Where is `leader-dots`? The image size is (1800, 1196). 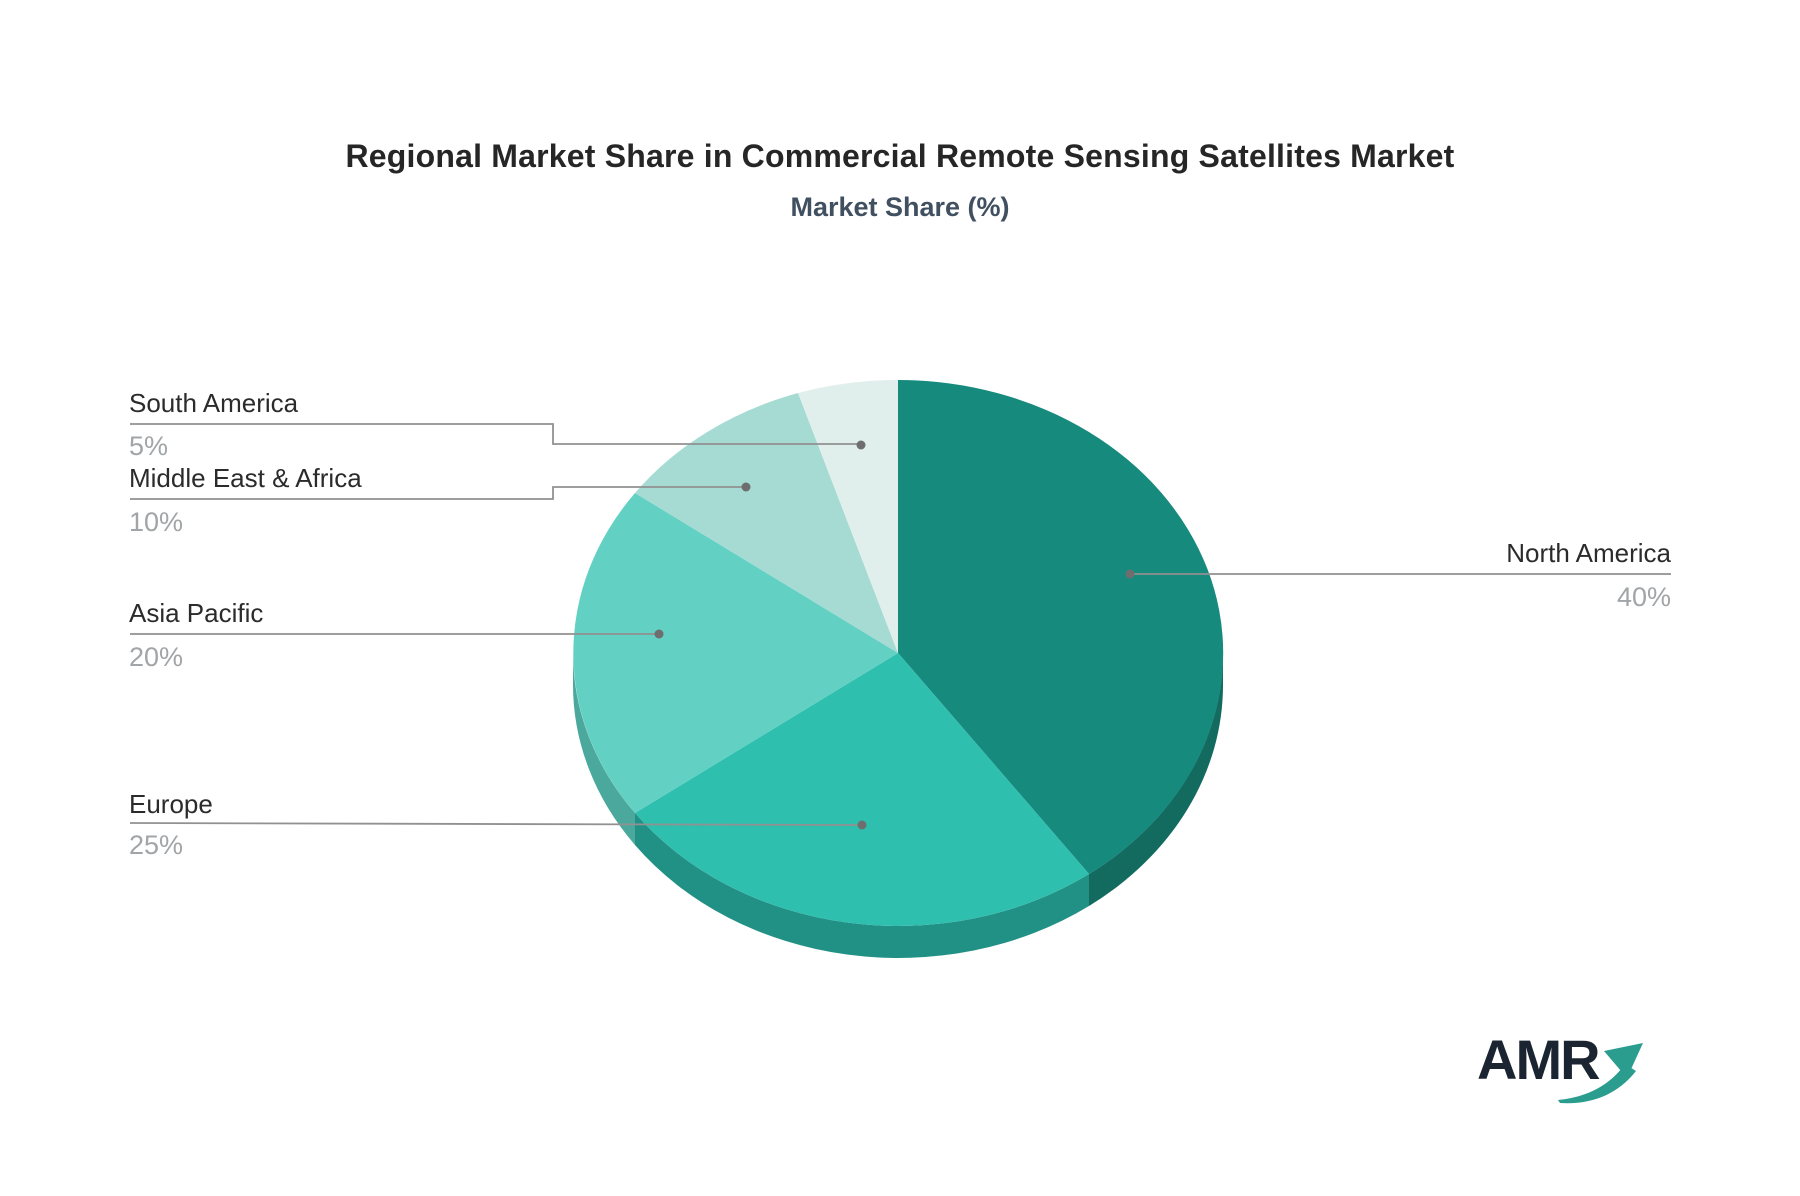 leader-dots is located at coordinates (894, 635).